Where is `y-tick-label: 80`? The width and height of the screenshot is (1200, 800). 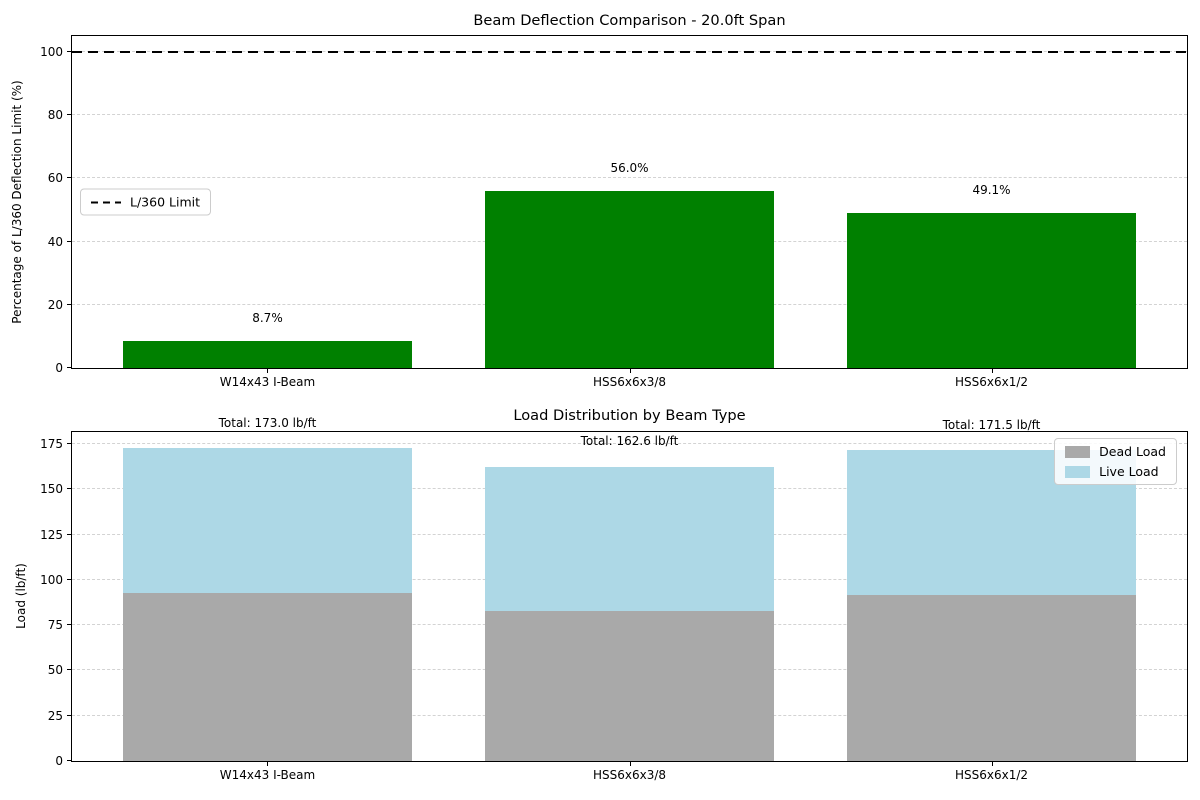
y-tick-label: 80 is located at coordinates (55, 115).